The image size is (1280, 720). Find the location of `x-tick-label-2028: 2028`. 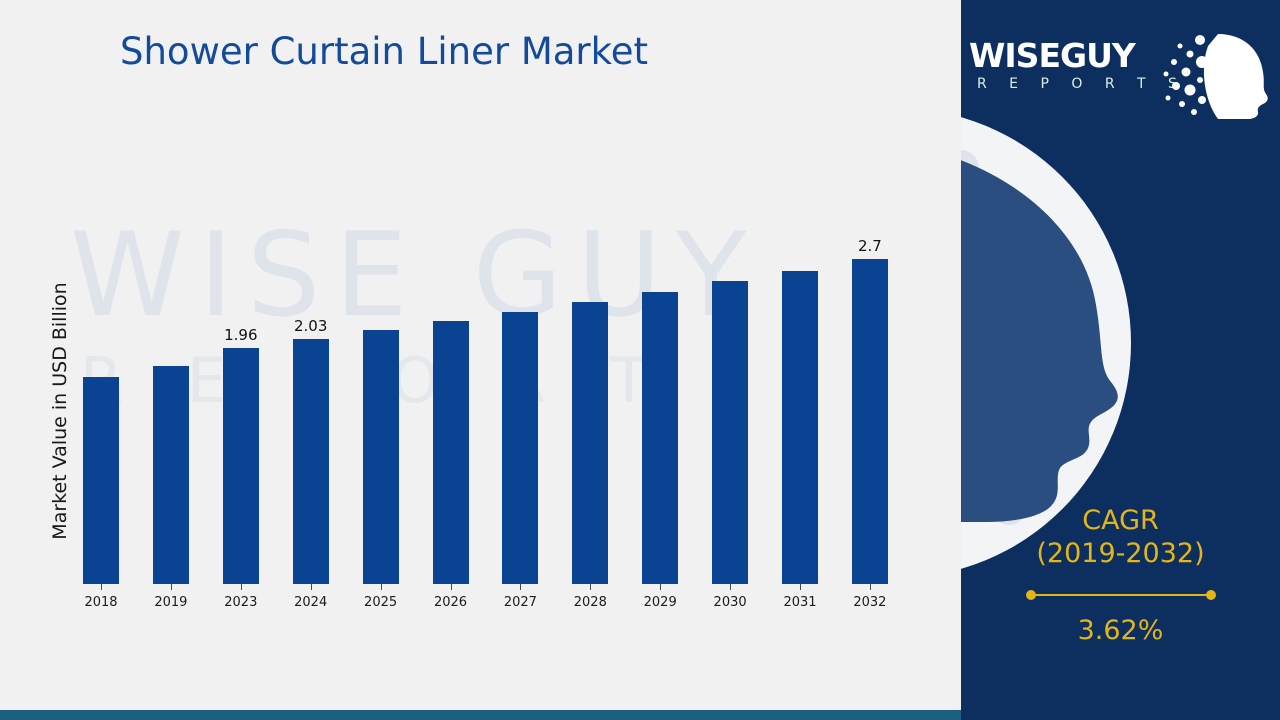

x-tick-label-2028: 2028 is located at coordinates (590, 602).